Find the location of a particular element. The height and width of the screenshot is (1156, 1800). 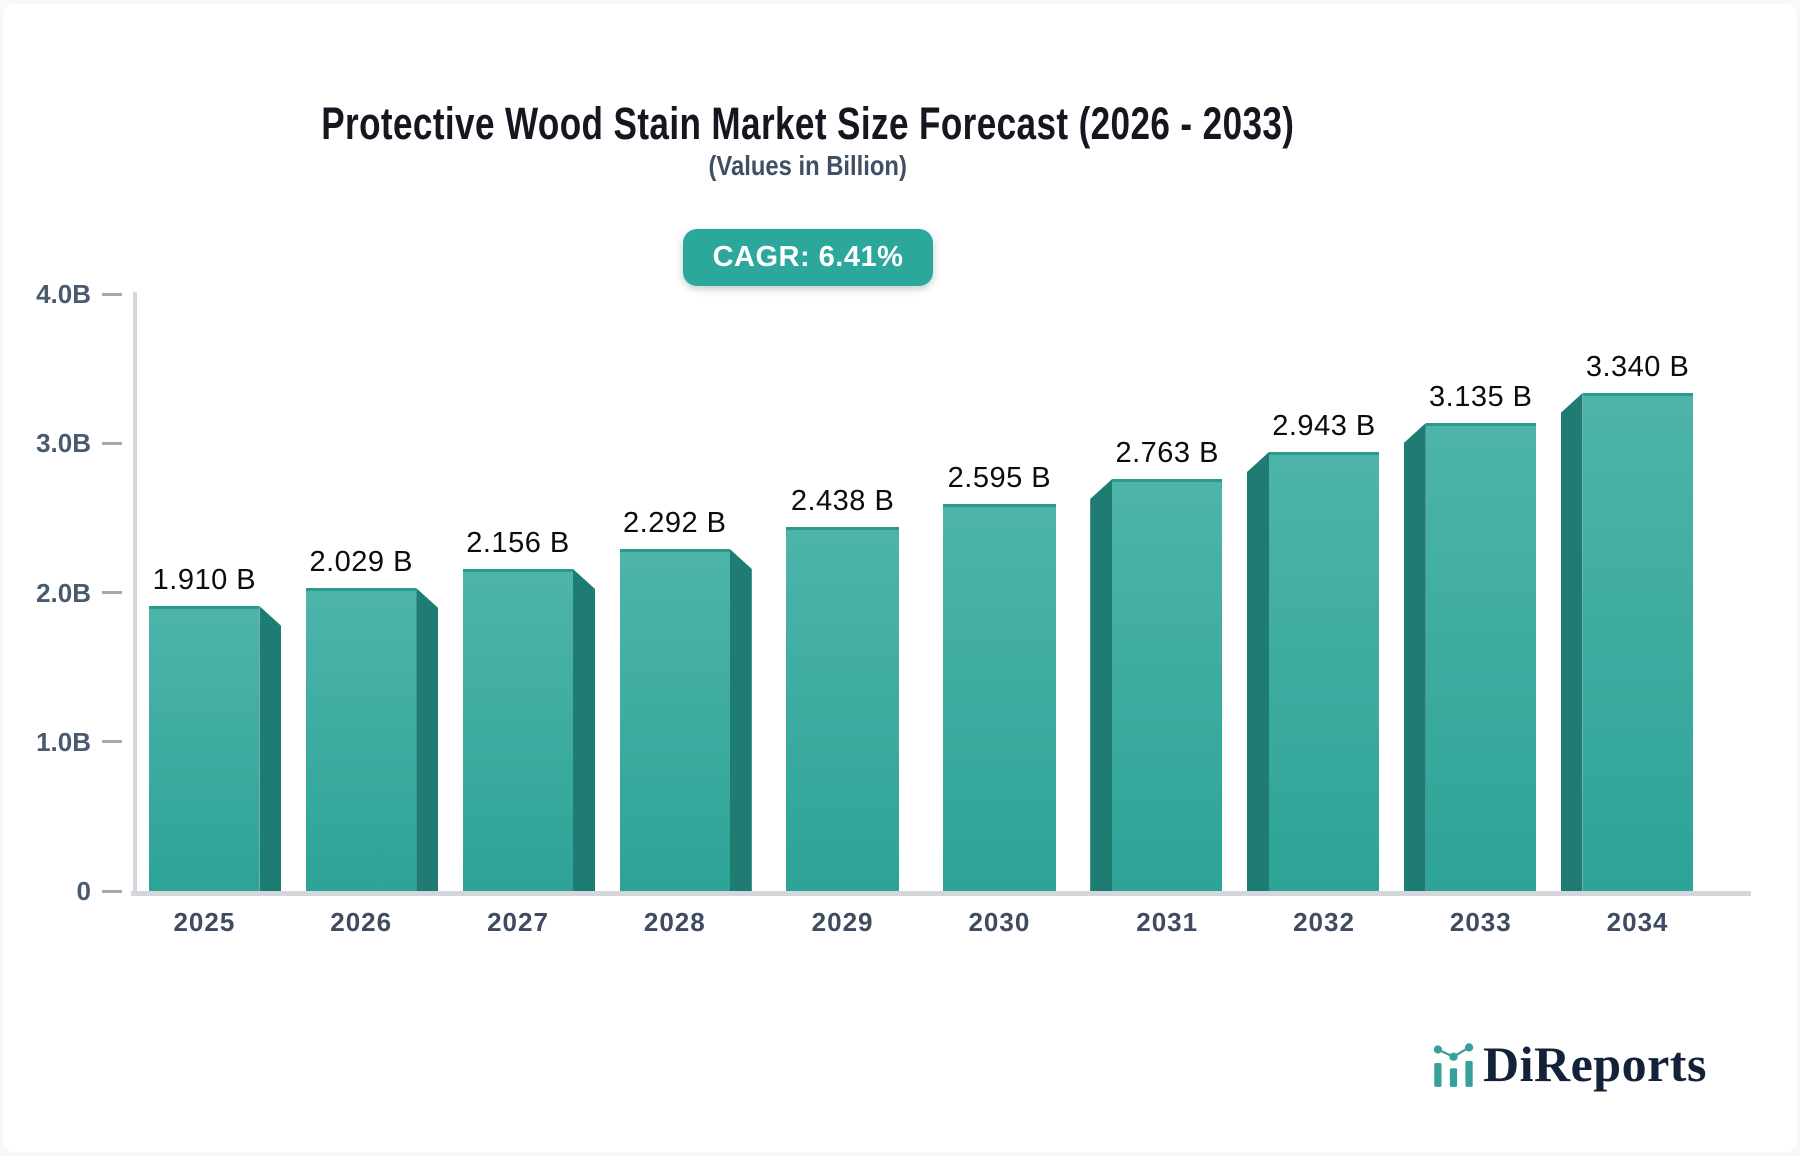

y-axis-tick-label: 4.0B is located at coordinates (63, 294).